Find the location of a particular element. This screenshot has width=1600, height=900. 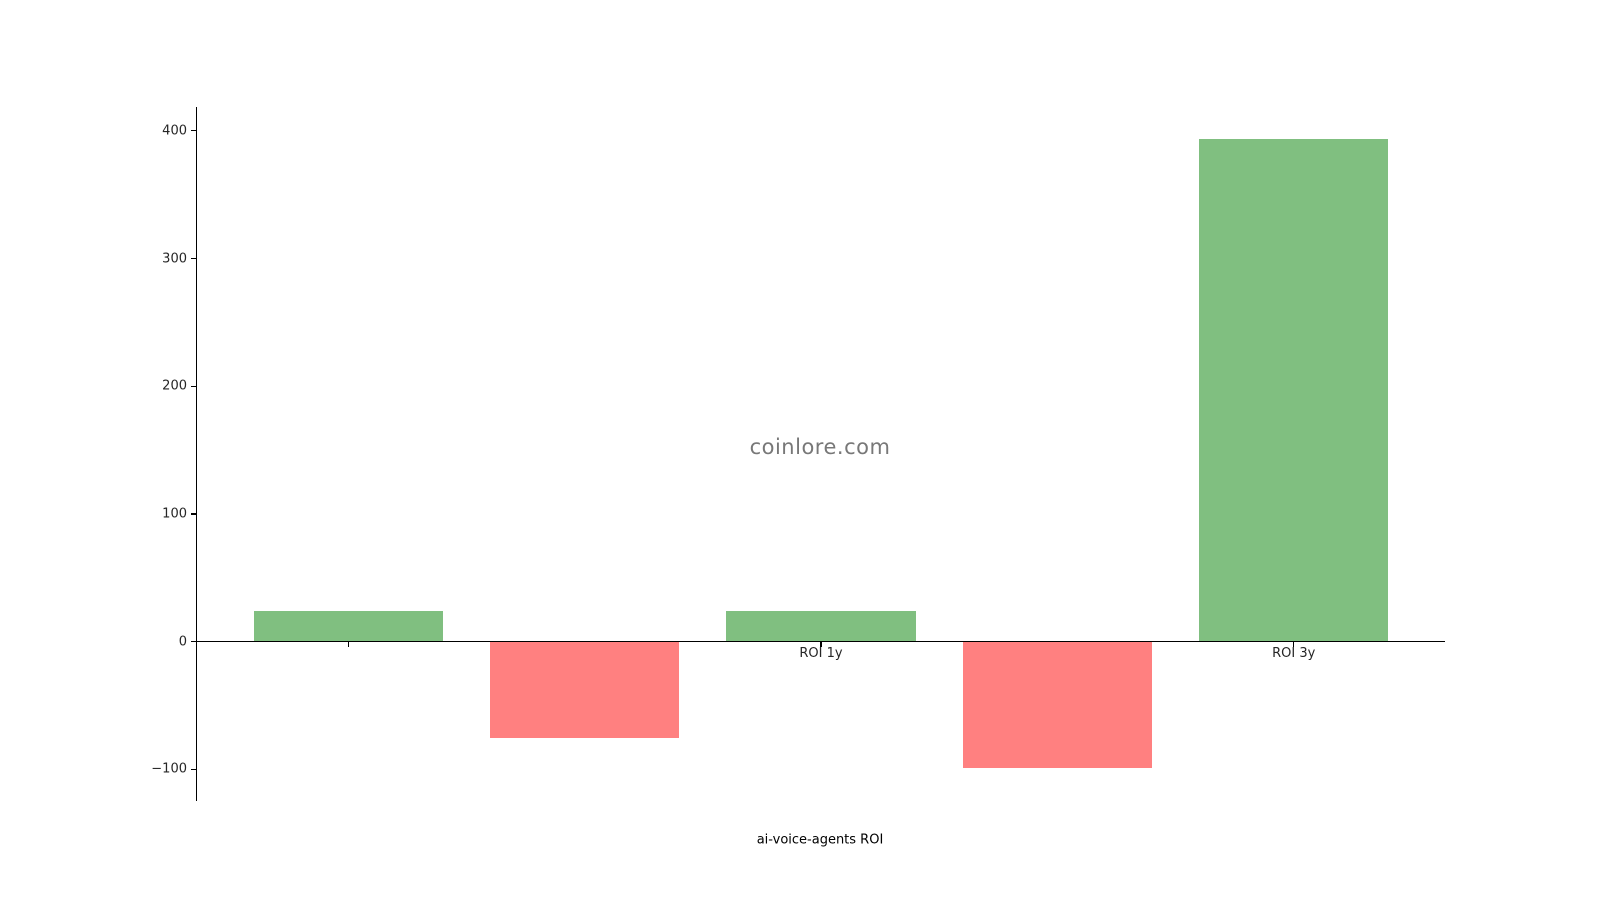

coinlore-watermark: coinlore.com is located at coordinates (820, 447).